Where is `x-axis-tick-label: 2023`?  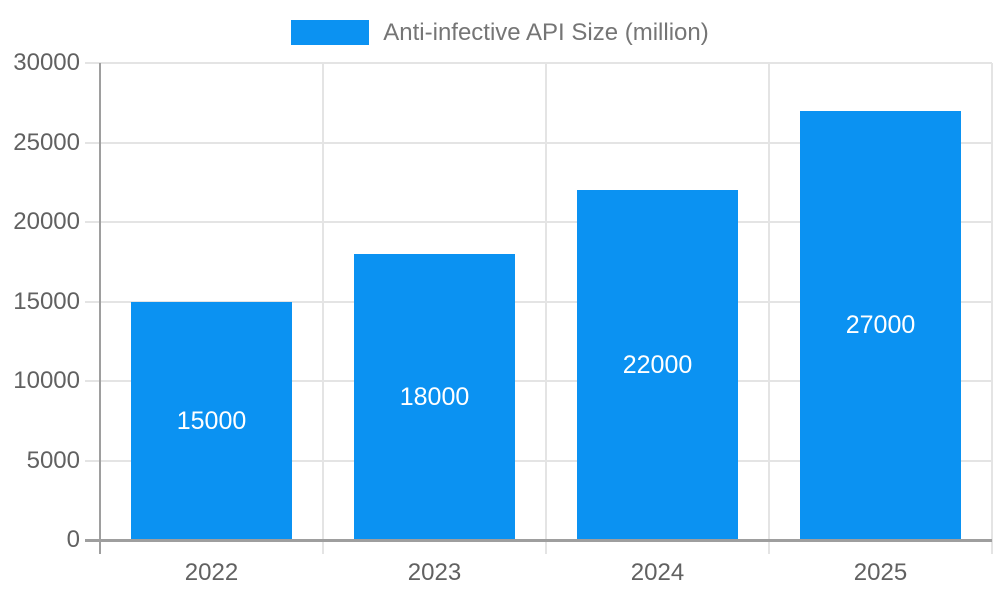
x-axis-tick-label: 2023 is located at coordinates (434, 572).